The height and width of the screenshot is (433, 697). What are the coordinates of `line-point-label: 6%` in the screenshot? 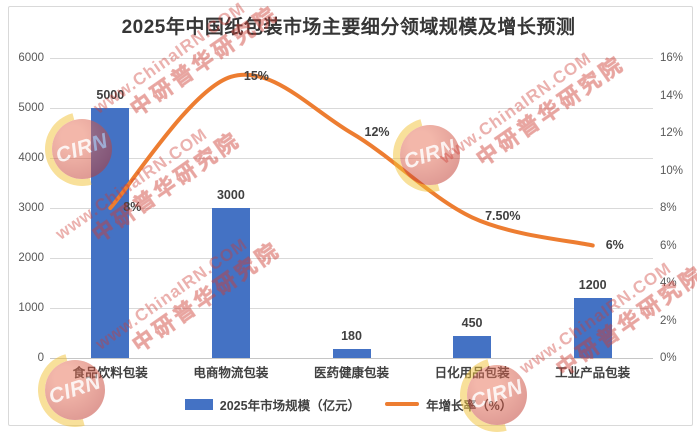 It's located at (614, 244).